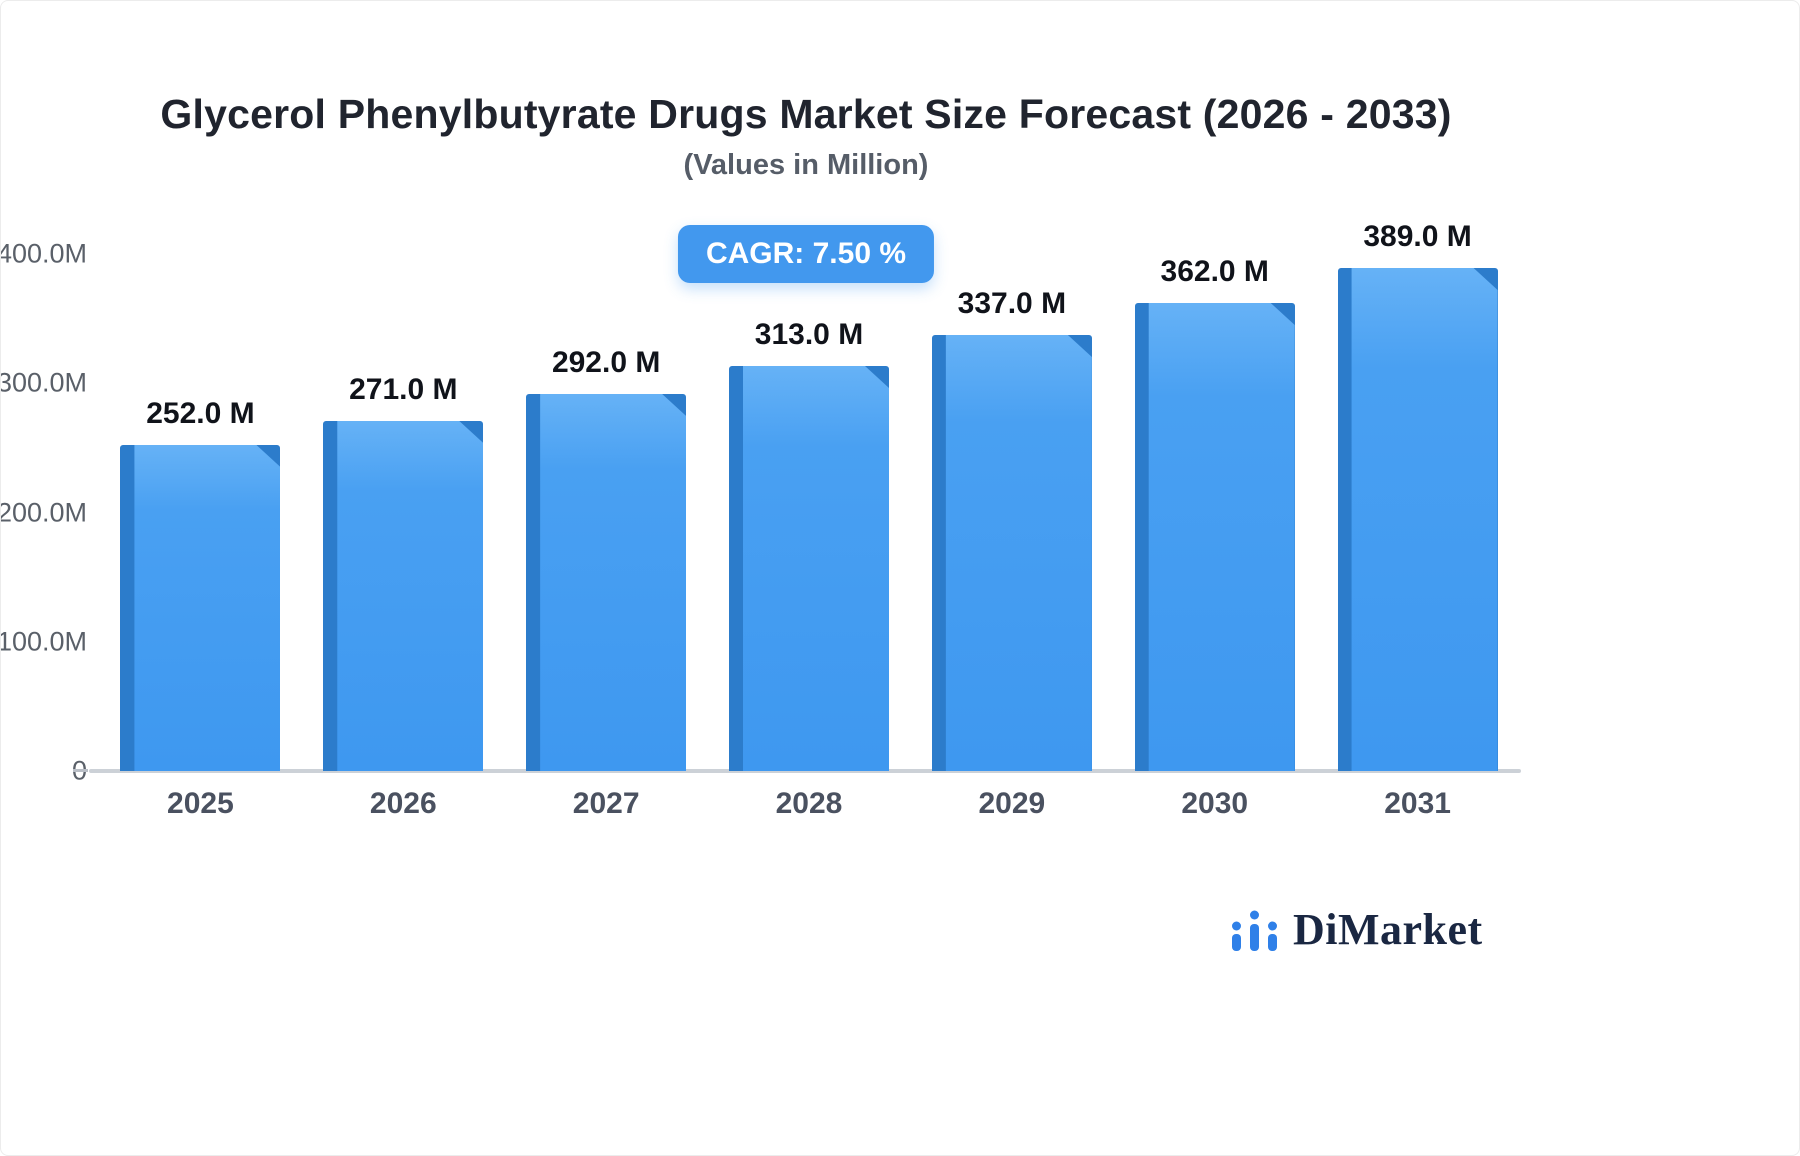 The height and width of the screenshot is (1156, 1800). I want to click on zero-tick-mark, so click(80, 770).